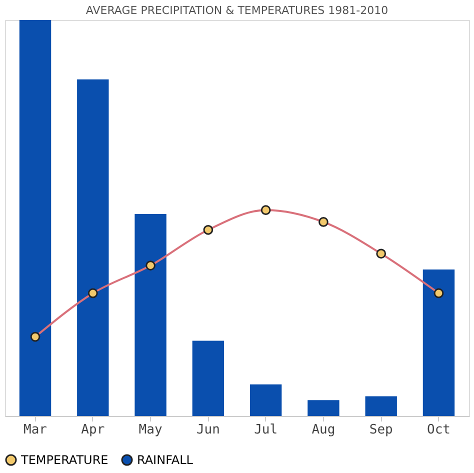 The width and height of the screenshot is (474, 473). Describe the element at coordinates (381, 430) in the screenshot. I see `x-tick-label: Sep` at that location.